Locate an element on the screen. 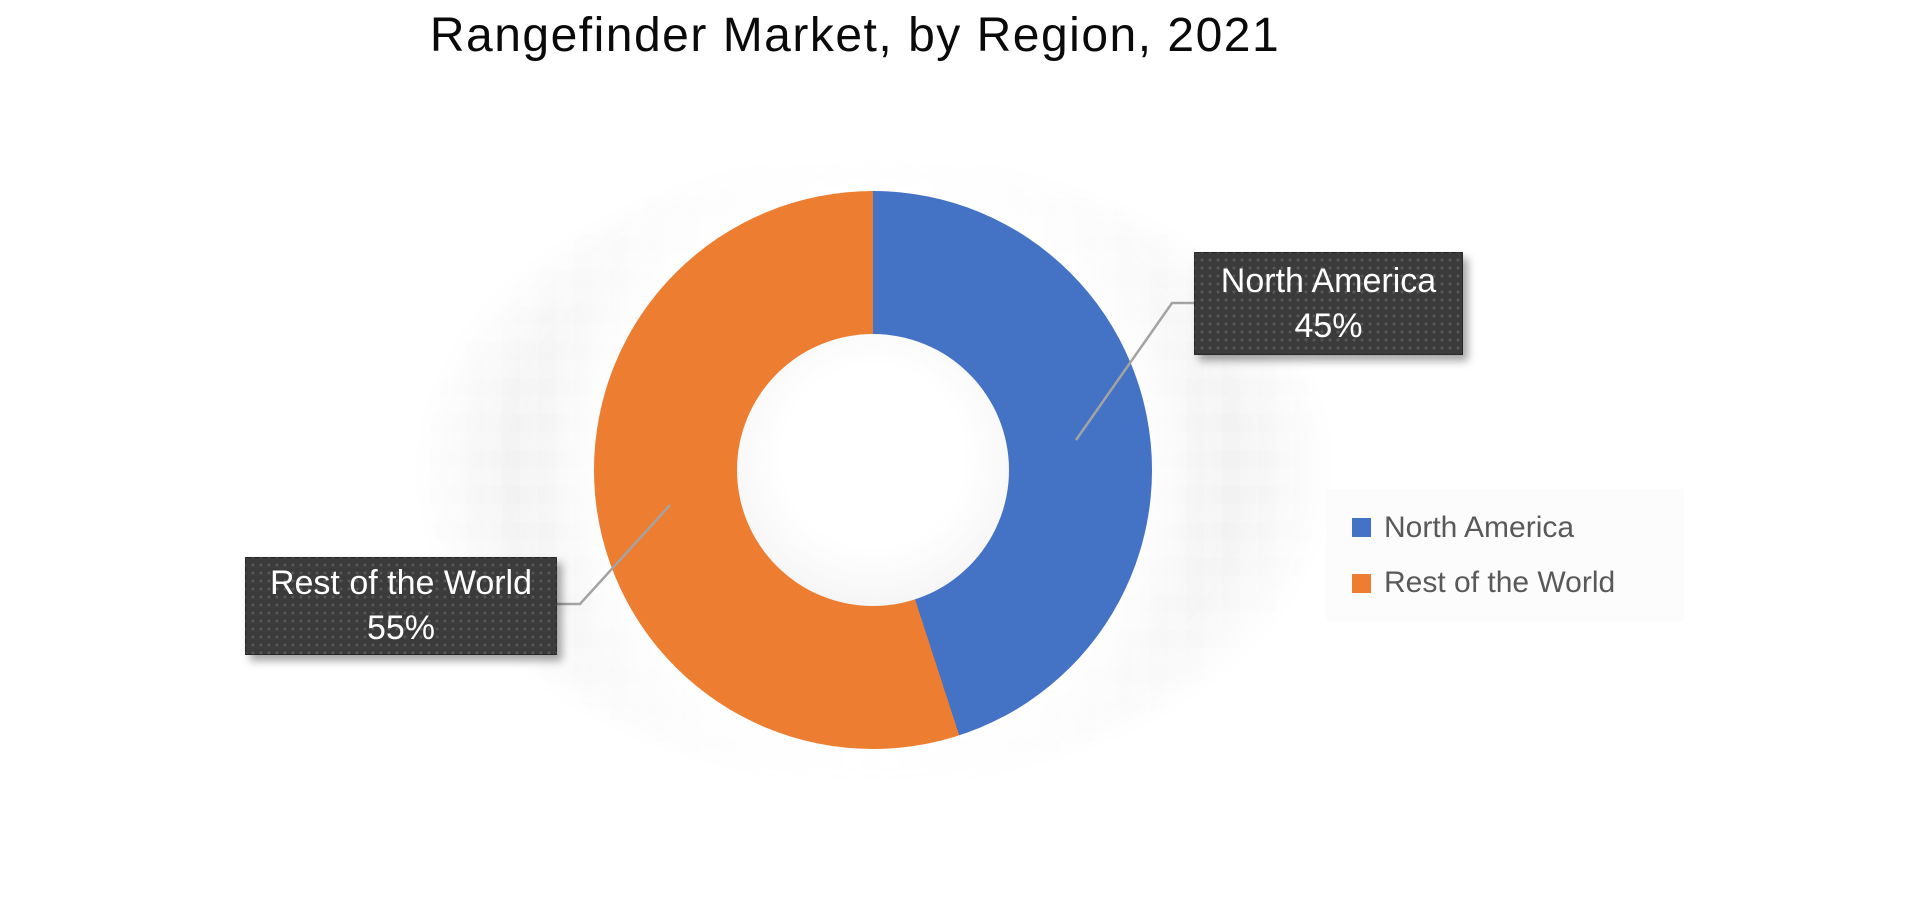 The height and width of the screenshot is (900, 1920). data-label-north-america-value: 45% is located at coordinates (1328, 325).